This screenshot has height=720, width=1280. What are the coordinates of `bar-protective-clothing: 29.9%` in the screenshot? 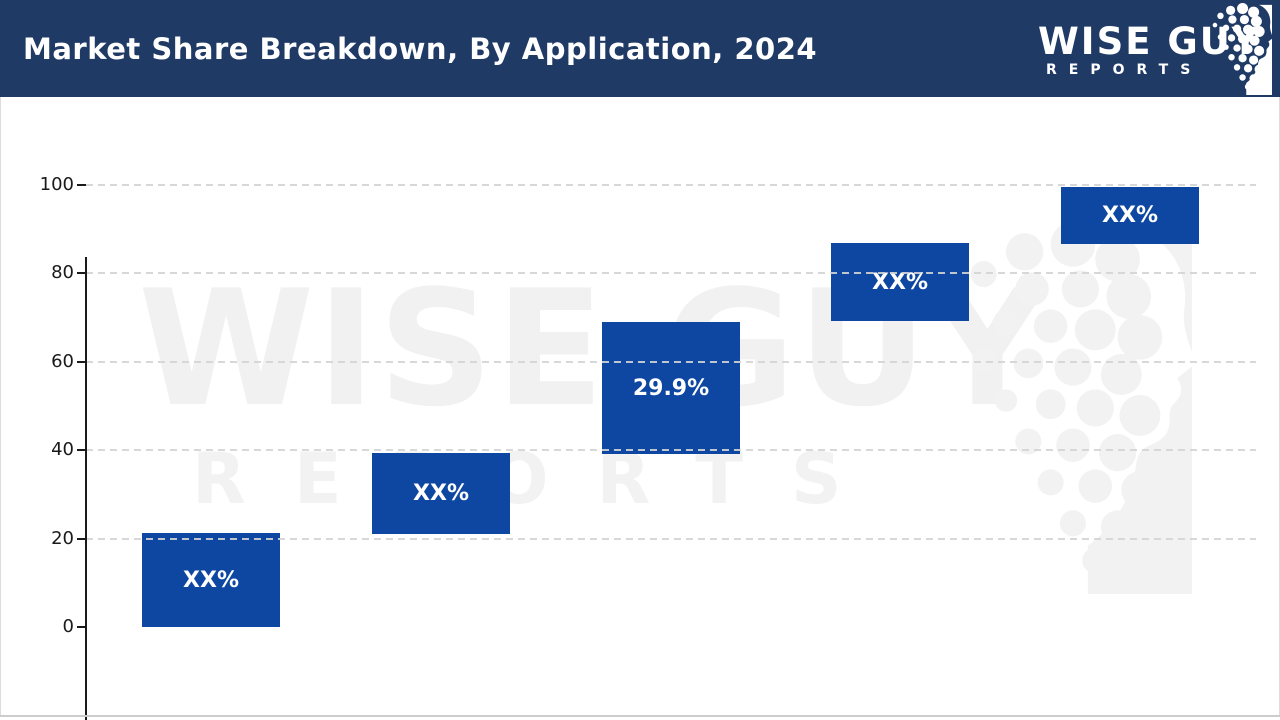 It's located at (671, 388).